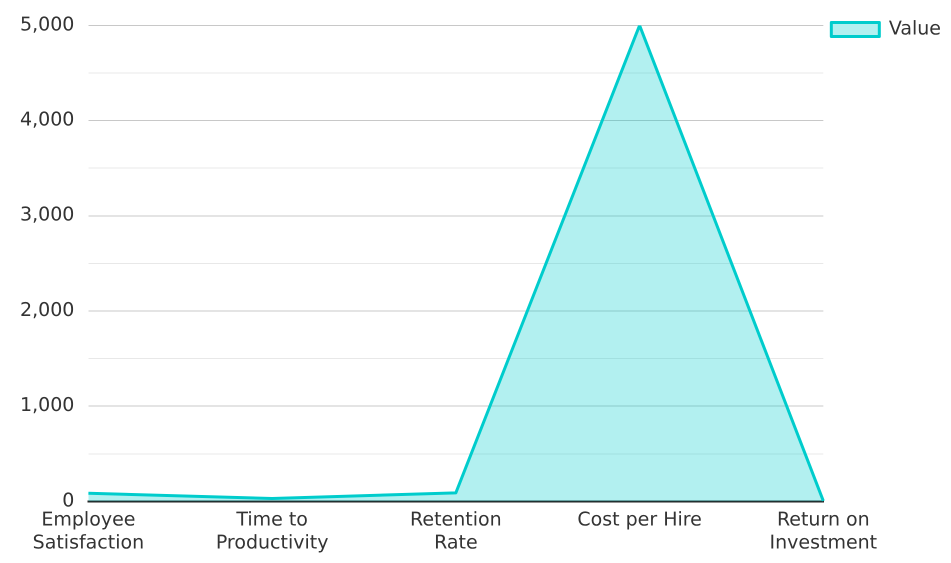 Image resolution: width=951 pixels, height=563 pixels. Describe the element at coordinates (47, 309) in the screenshot. I see `y-tick-label: 2,000` at that location.